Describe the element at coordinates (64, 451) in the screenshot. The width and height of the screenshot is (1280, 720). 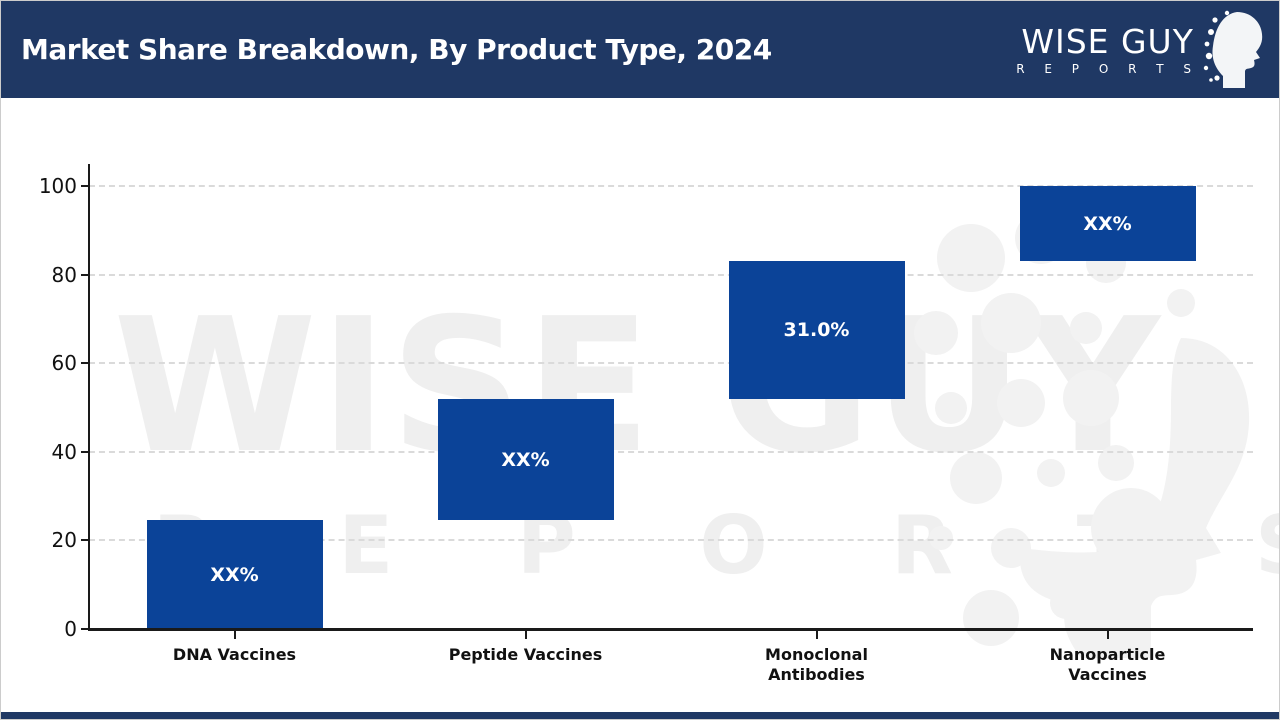
I see `y-tick-label-40: 40` at that location.